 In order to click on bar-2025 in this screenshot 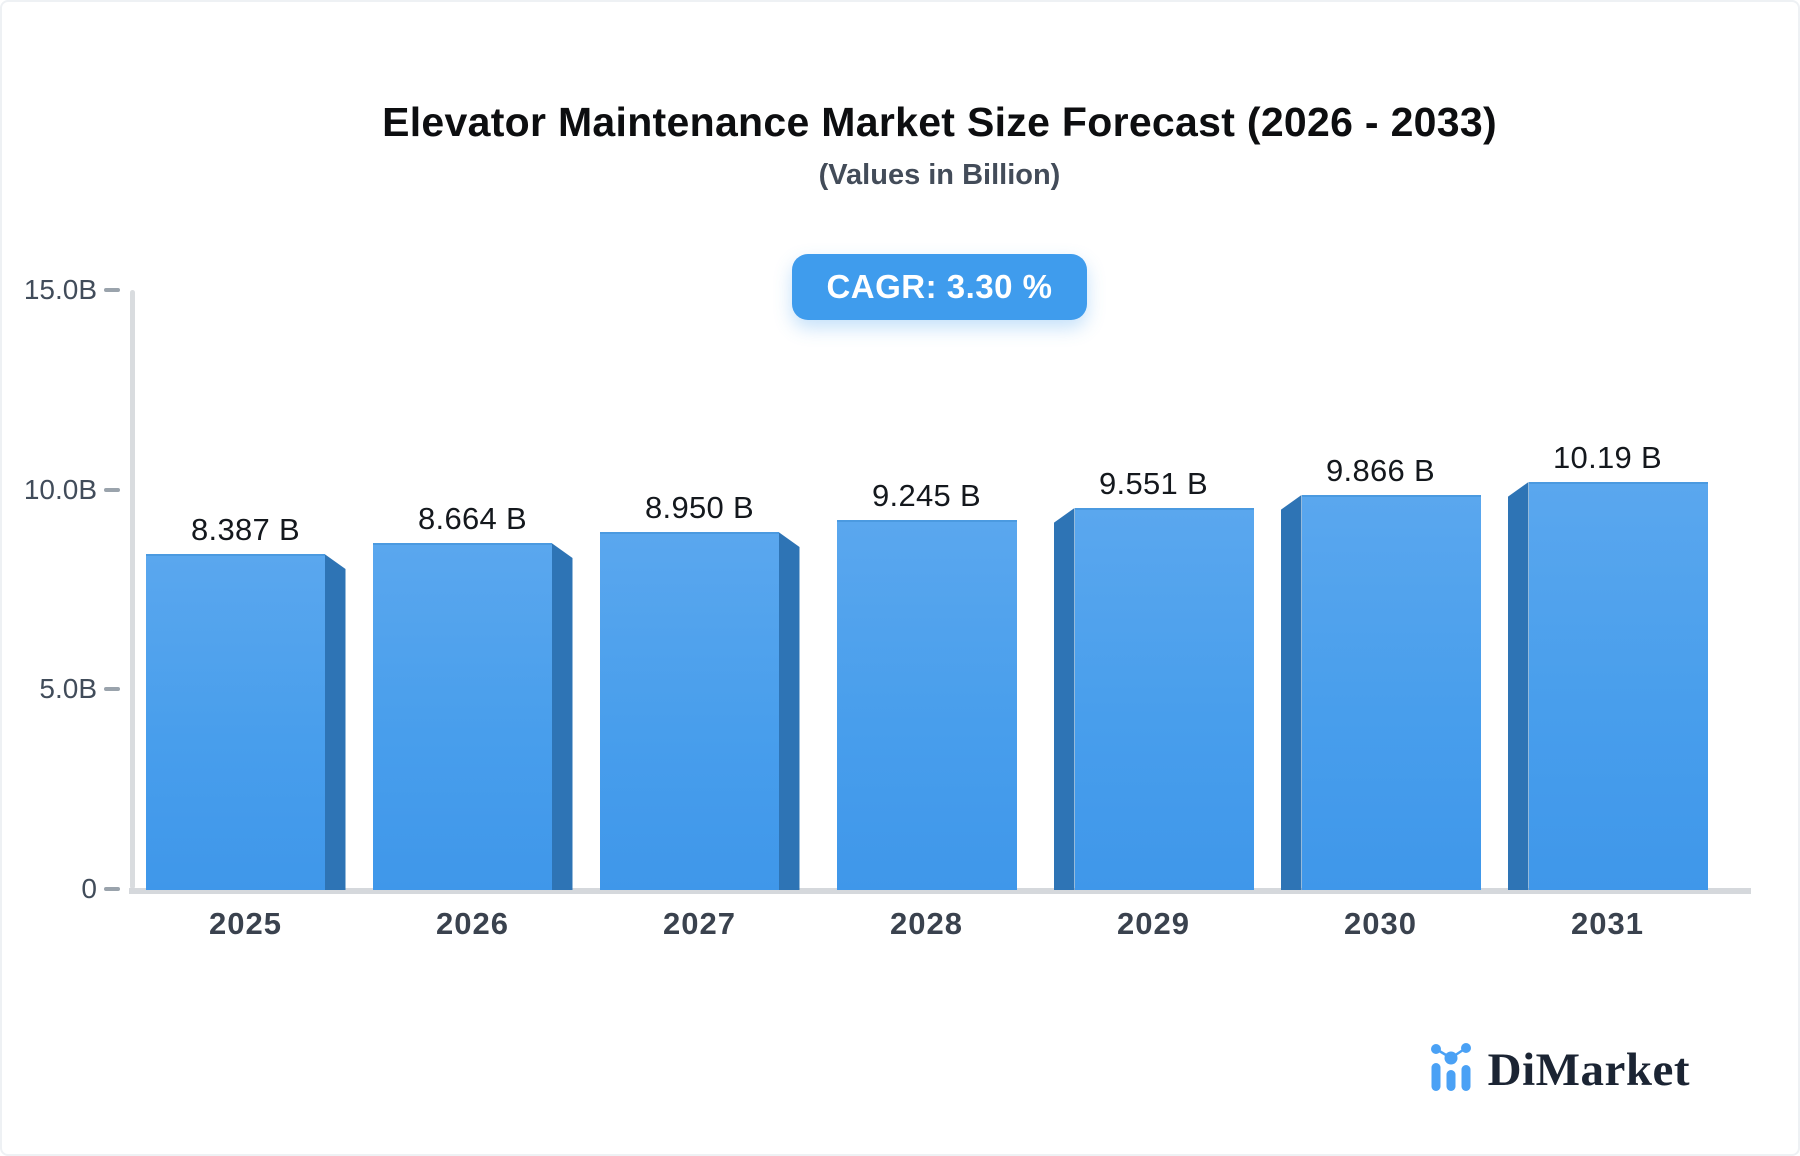, I will do `click(245, 722)`.